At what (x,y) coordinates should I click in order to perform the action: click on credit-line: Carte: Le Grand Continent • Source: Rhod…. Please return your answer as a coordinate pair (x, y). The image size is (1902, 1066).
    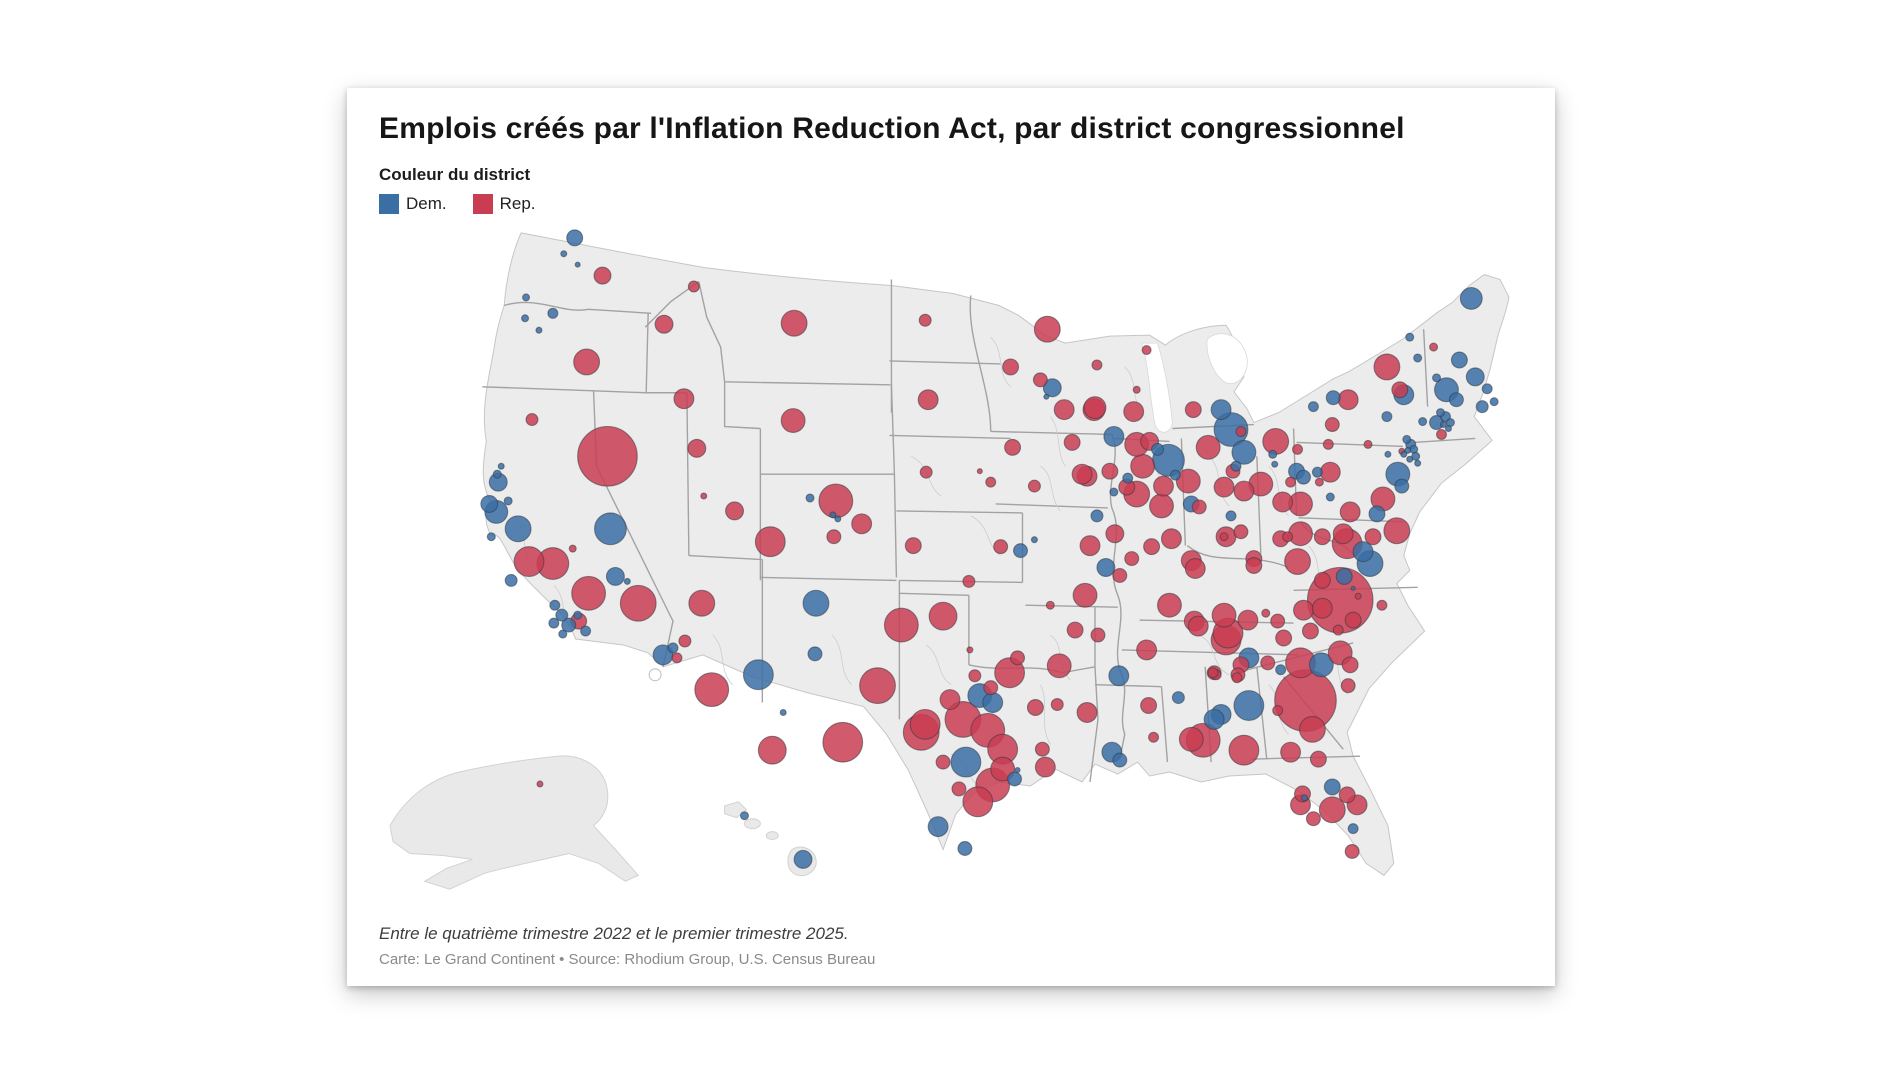
    Looking at the image, I should click on (627, 959).